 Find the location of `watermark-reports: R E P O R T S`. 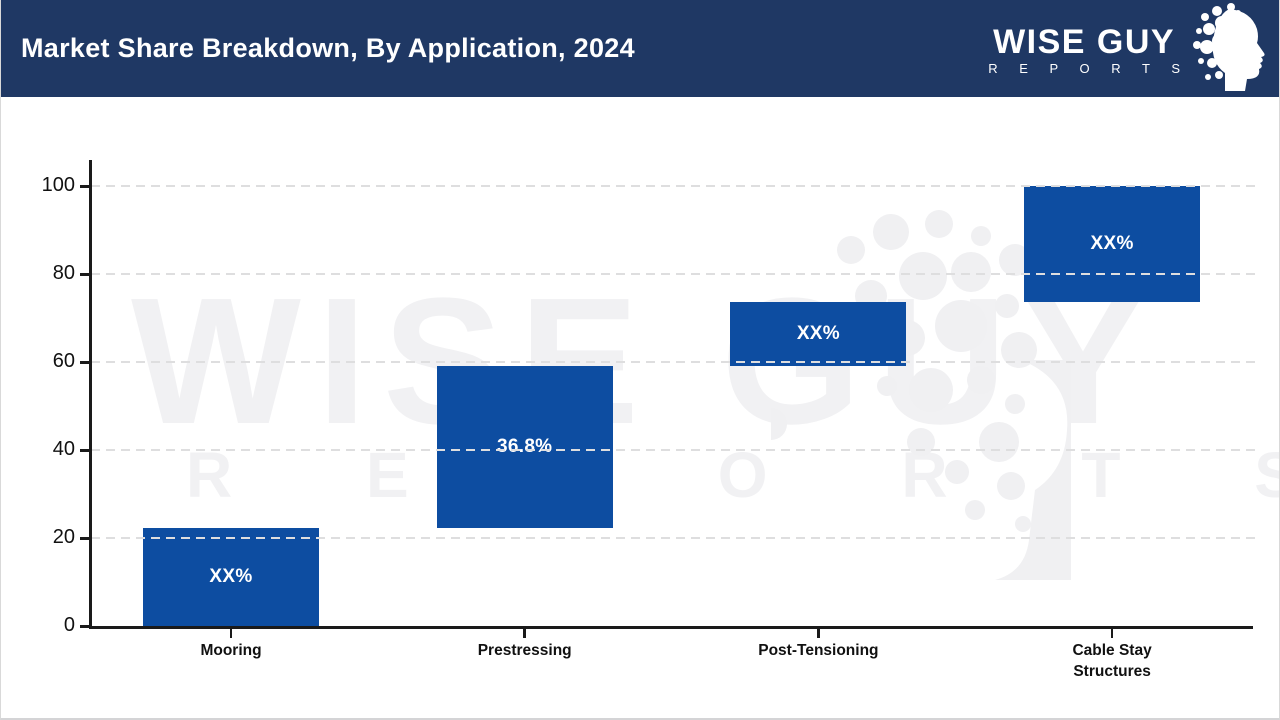

watermark-reports: R E P O R T S is located at coordinates (733, 475).